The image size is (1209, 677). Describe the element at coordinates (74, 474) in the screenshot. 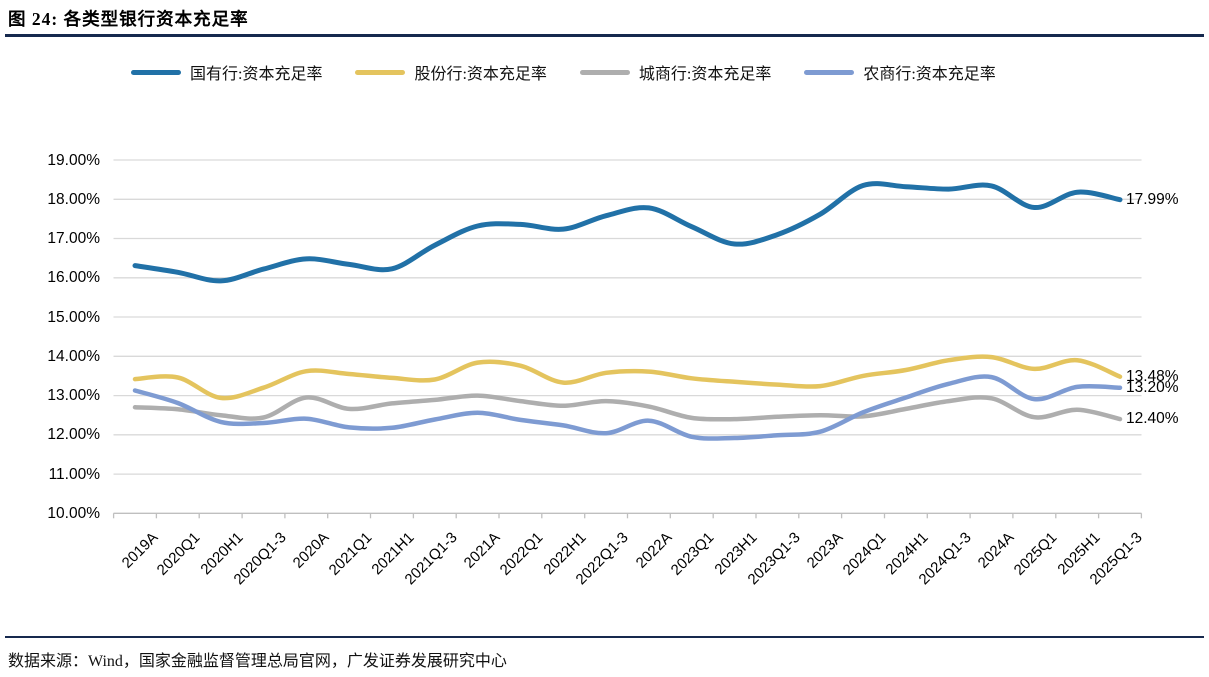

I see `y-axis-label: 11.00%` at that location.